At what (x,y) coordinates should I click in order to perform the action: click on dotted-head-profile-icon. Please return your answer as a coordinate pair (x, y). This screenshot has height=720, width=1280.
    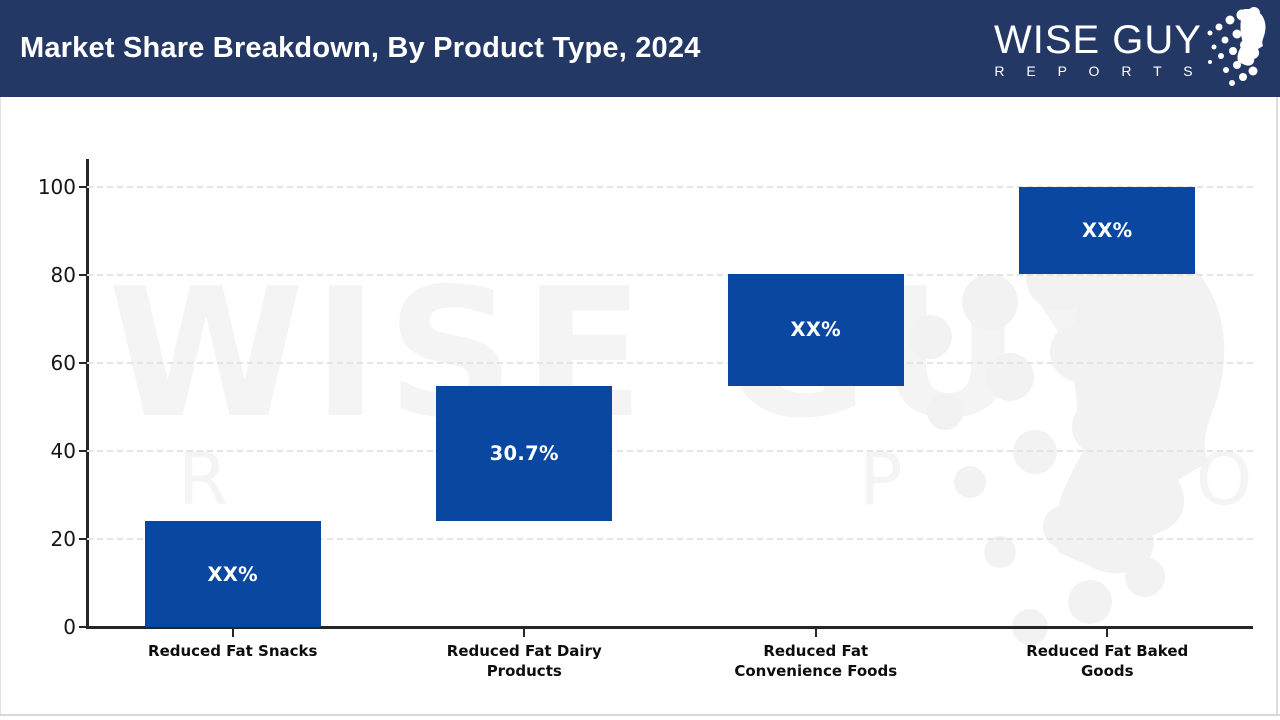
    Looking at the image, I should click on (1236, 46).